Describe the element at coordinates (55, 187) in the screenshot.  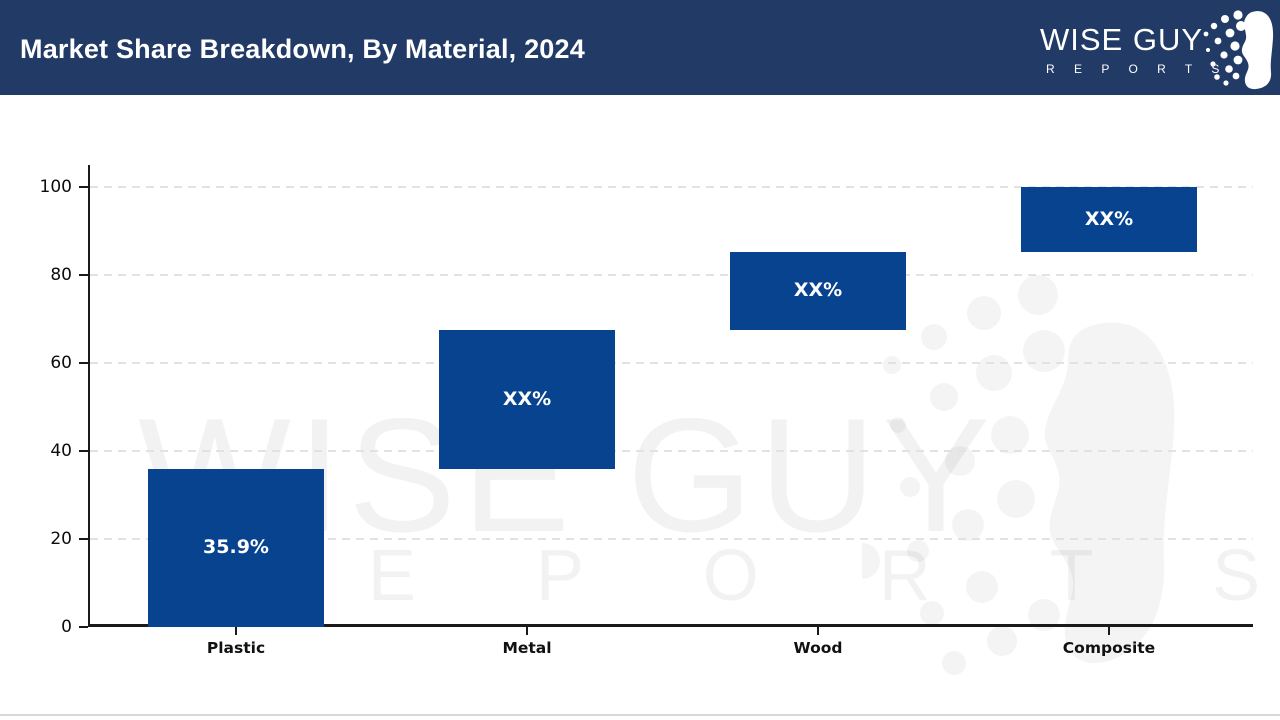
I see `y-axis-tick-label: 100` at that location.